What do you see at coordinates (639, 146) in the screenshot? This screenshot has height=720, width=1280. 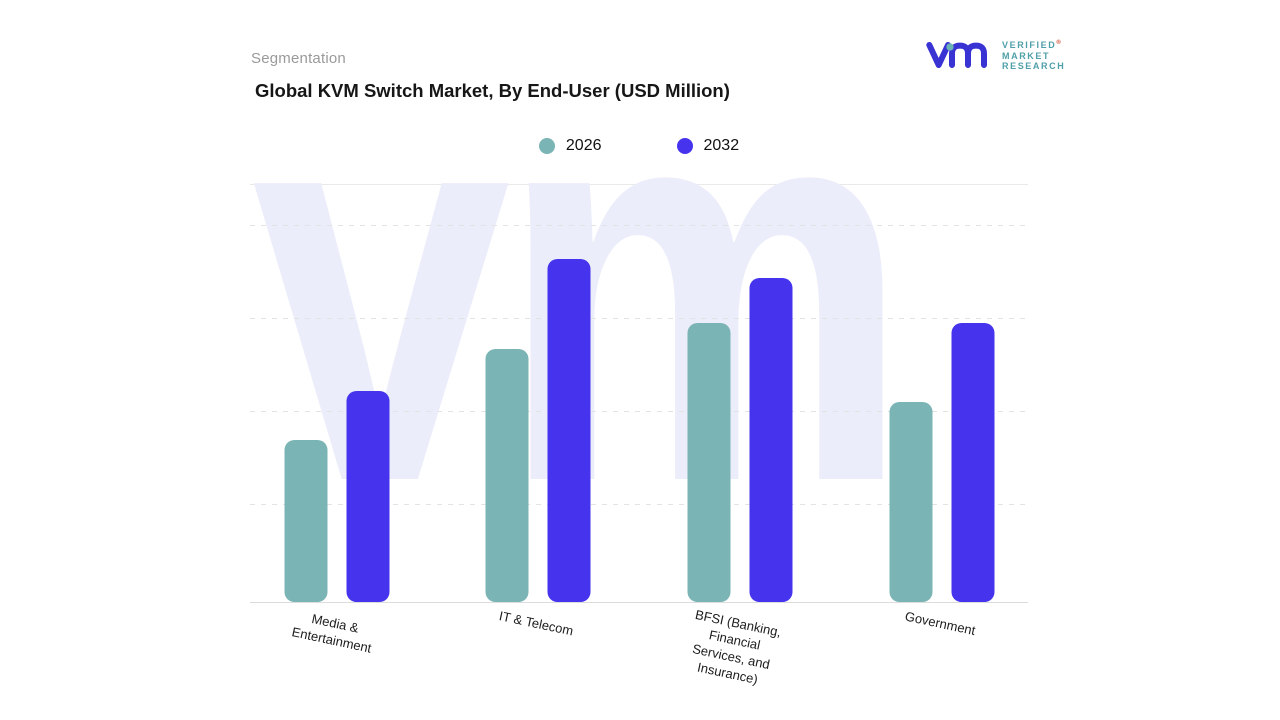 I see `chart-legend: 2026 2032` at bounding box center [639, 146].